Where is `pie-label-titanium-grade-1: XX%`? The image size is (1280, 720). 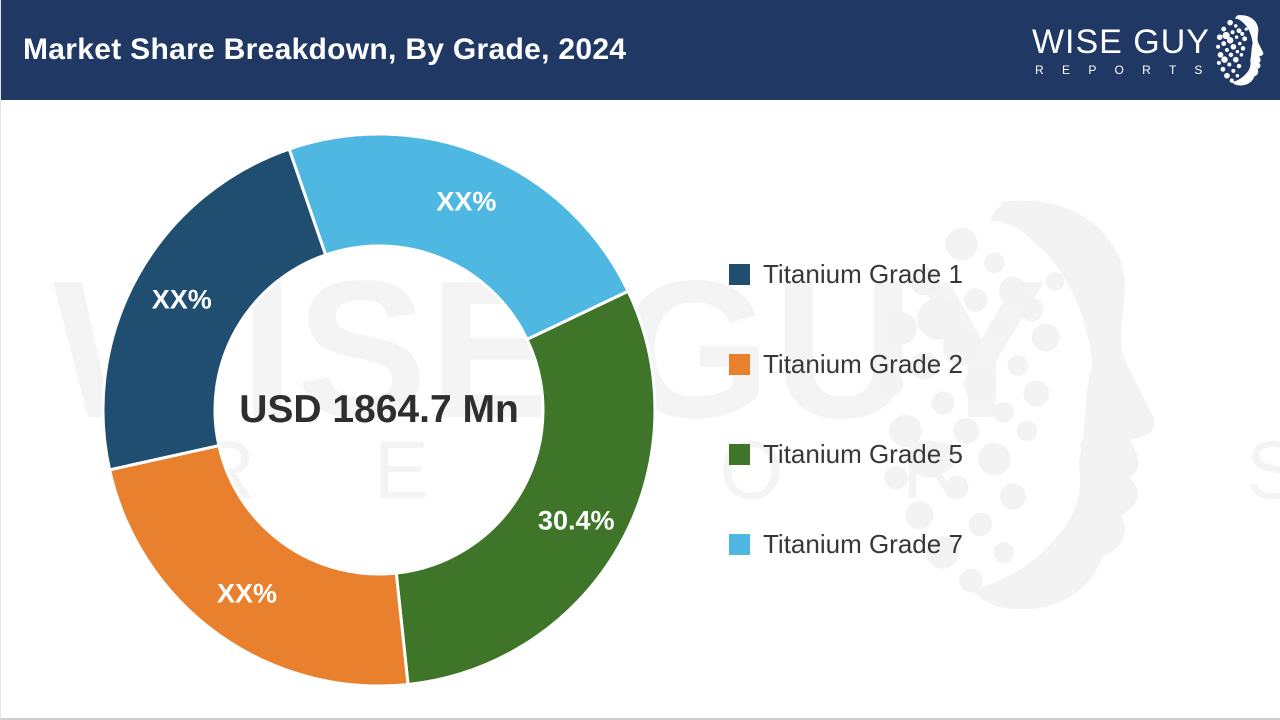
pie-label-titanium-grade-1: XX% is located at coordinates (182, 300).